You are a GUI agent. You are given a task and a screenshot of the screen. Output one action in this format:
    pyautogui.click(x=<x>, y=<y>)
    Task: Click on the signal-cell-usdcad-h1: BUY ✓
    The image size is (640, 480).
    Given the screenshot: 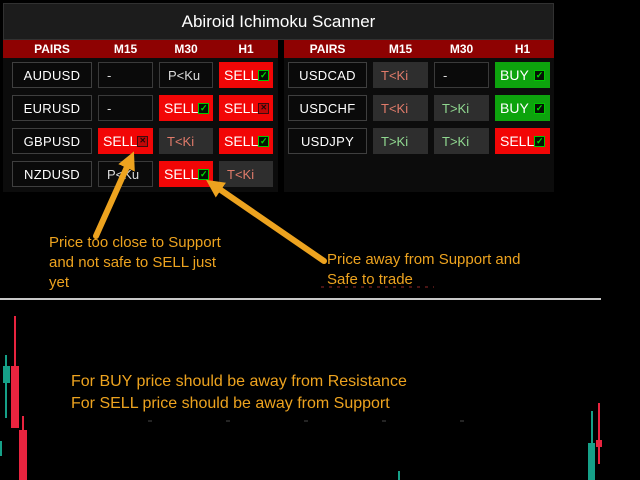 What is the action you would take?
    pyautogui.click(x=522, y=75)
    